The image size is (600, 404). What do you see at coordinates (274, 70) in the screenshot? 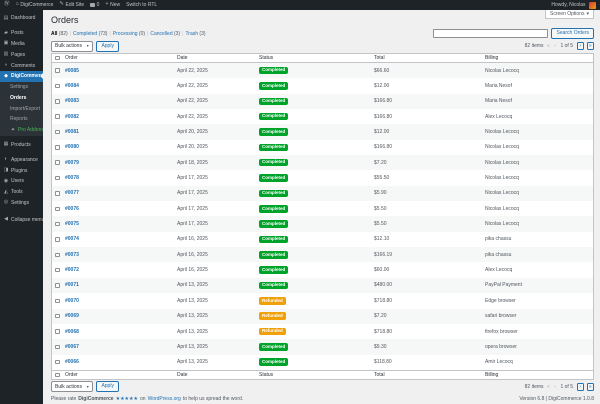
I see `status-badge: Completed` at bounding box center [274, 70].